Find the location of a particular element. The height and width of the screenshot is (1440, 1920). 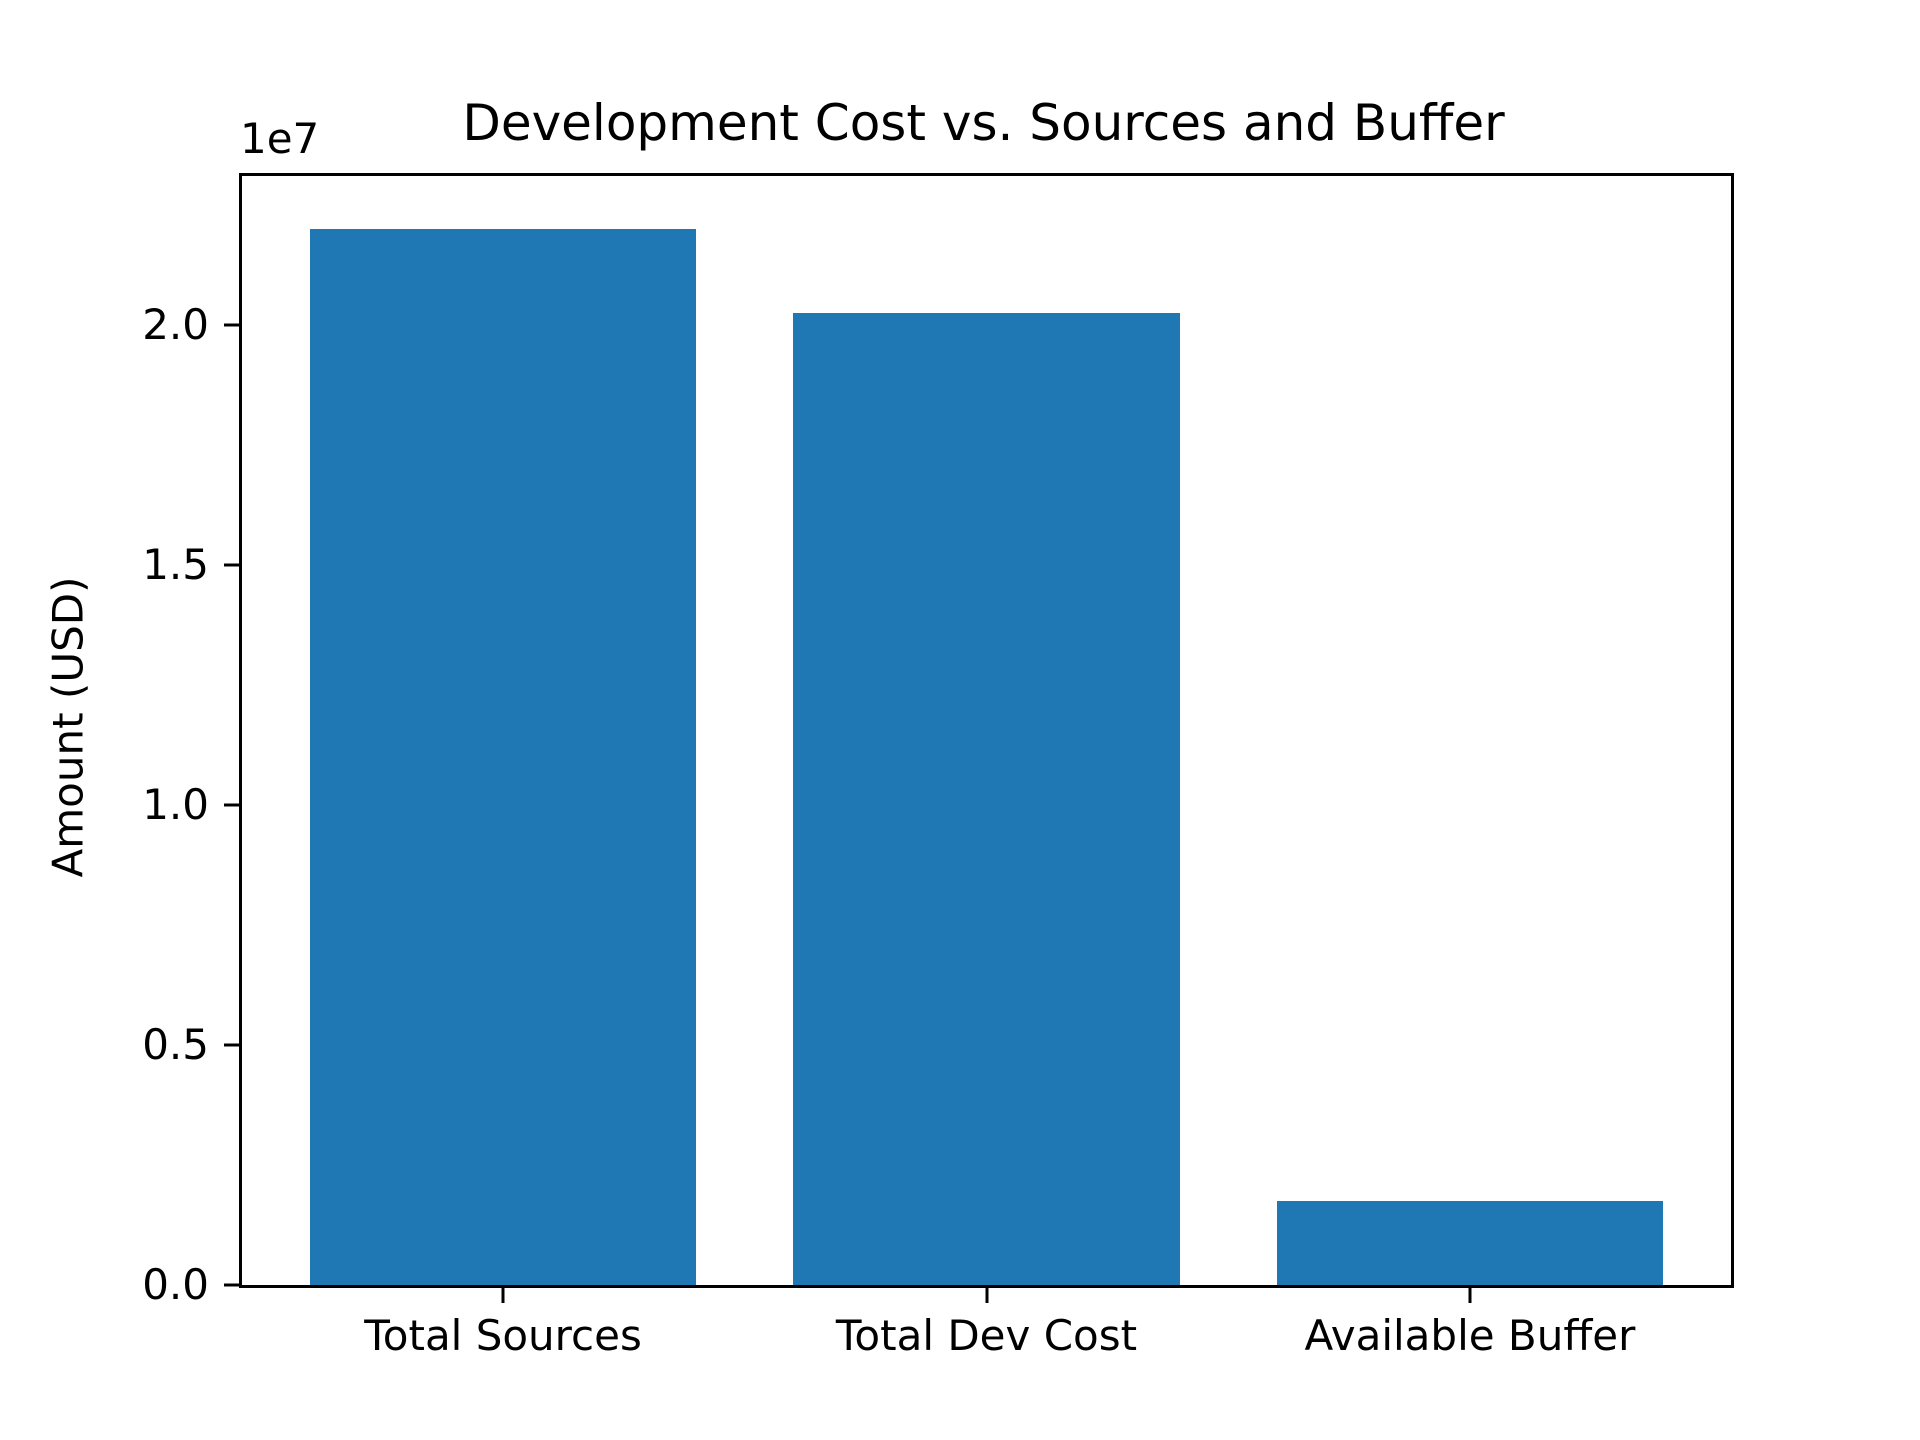

x-tick-label: Available Buffer is located at coordinates (1470, 1335).